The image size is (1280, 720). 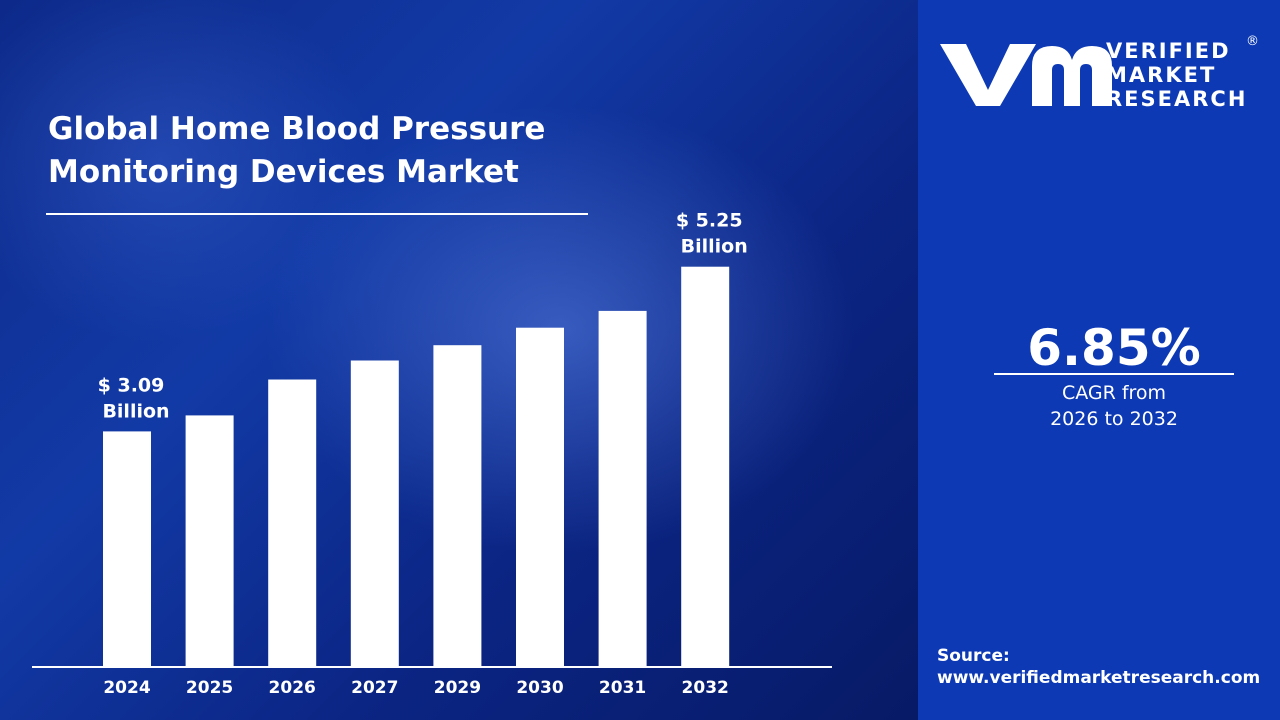 What do you see at coordinates (1168, 51) in the screenshot?
I see `brand-line-1: VERIFIED` at bounding box center [1168, 51].